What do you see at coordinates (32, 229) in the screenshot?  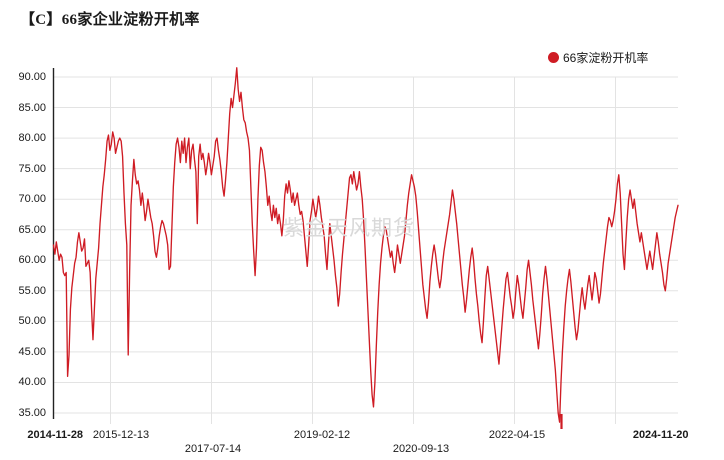 I see `y-axis-tick-label: 65.00` at bounding box center [32, 229].